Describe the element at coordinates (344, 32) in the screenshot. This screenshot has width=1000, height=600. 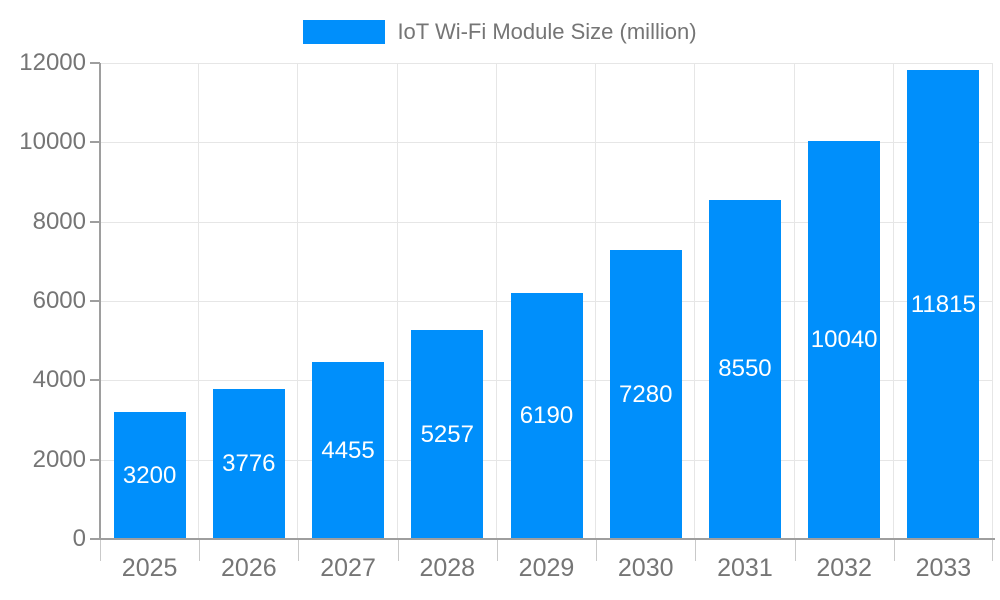
I see `legend-marker-icon` at that location.